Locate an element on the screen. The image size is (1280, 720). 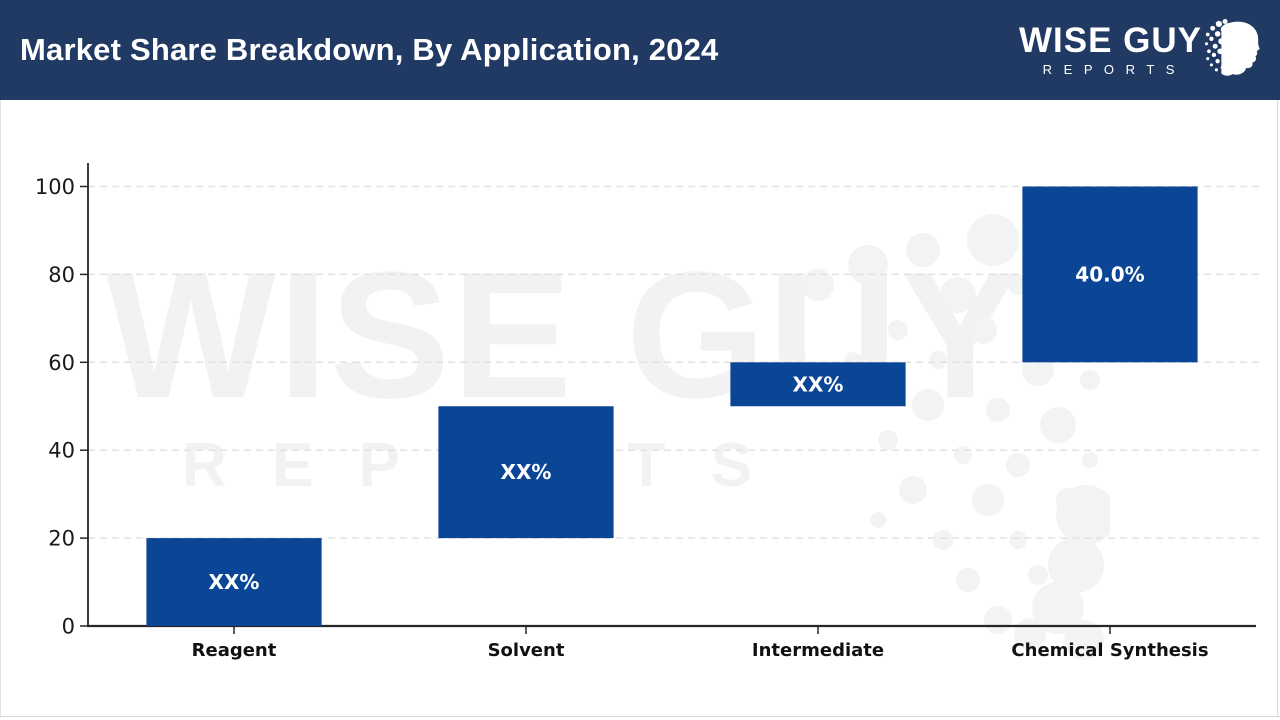
brand-logo-text: WISE GUY R E P O R T S is located at coordinates (1110, 50).